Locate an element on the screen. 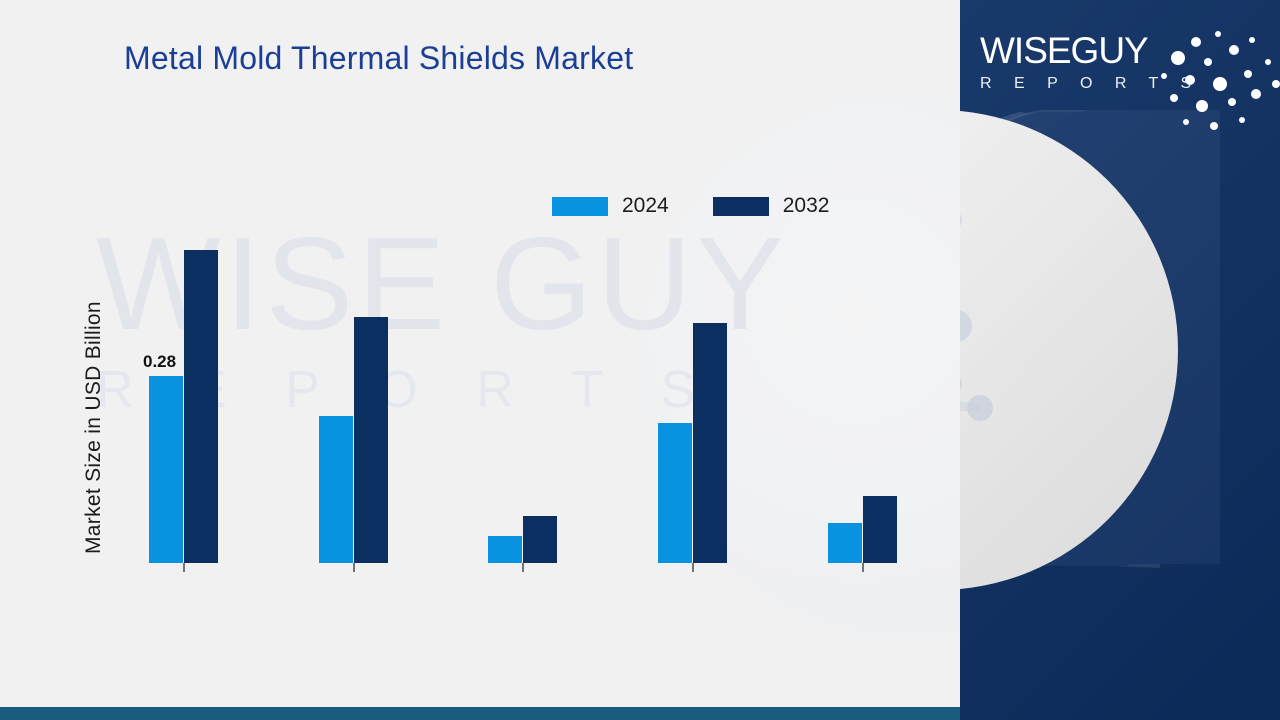 The width and height of the screenshot is (1280, 720). bar-group: 0.28 is located at coordinates (180, 361).